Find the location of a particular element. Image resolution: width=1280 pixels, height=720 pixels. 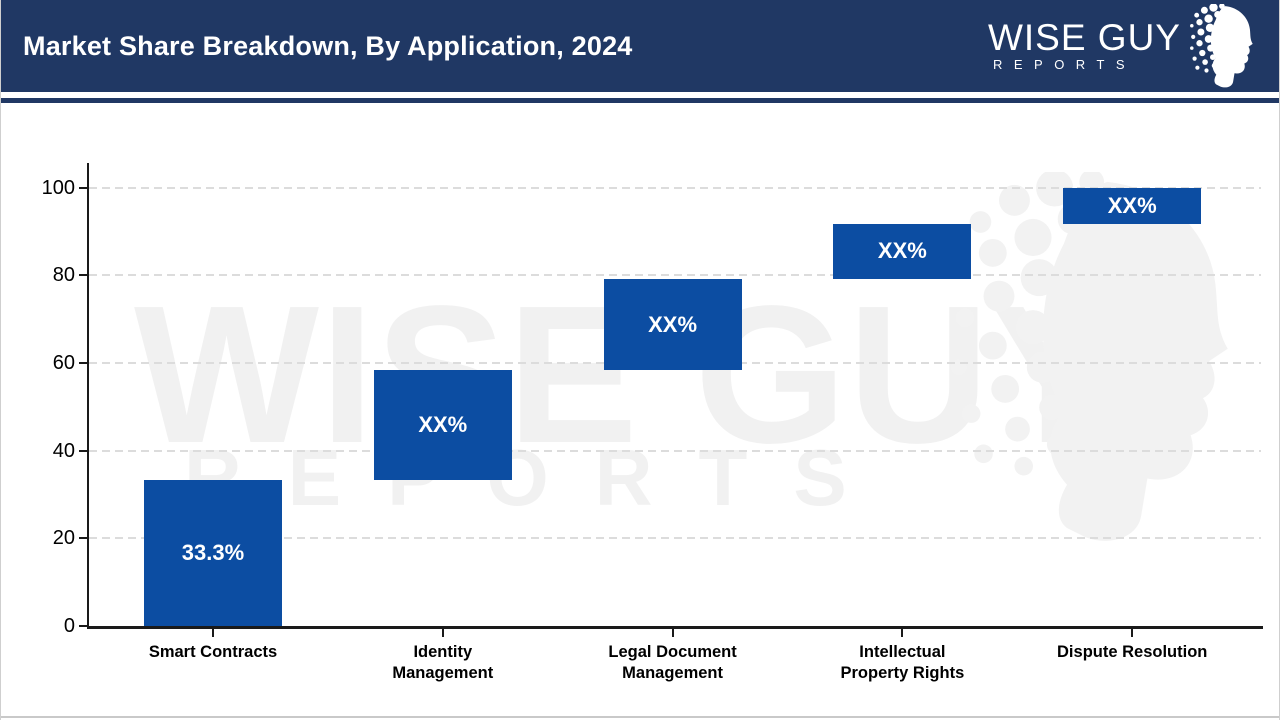

x-axis-label-dispute-resolution: Dispute Resolution is located at coordinates (1132, 652).